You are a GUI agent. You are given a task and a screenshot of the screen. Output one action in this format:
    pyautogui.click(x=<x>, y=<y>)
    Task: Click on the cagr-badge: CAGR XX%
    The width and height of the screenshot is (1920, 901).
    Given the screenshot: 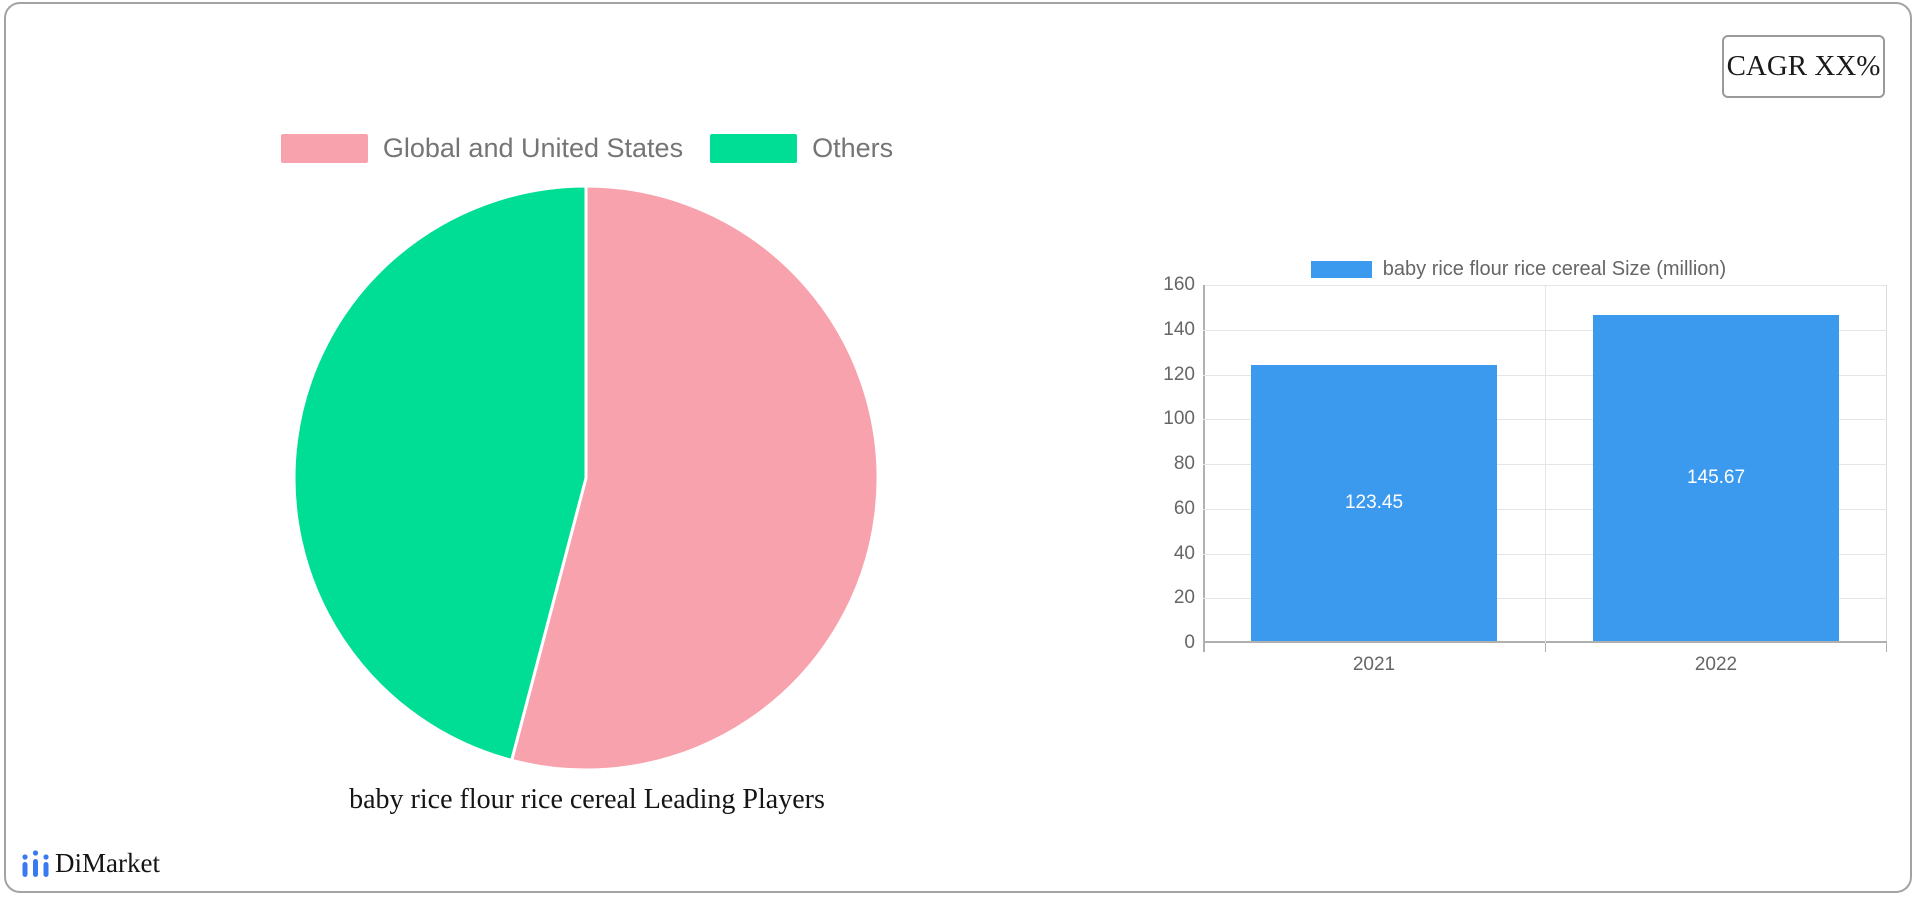 What is the action you would take?
    pyautogui.click(x=1803, y=66)
    